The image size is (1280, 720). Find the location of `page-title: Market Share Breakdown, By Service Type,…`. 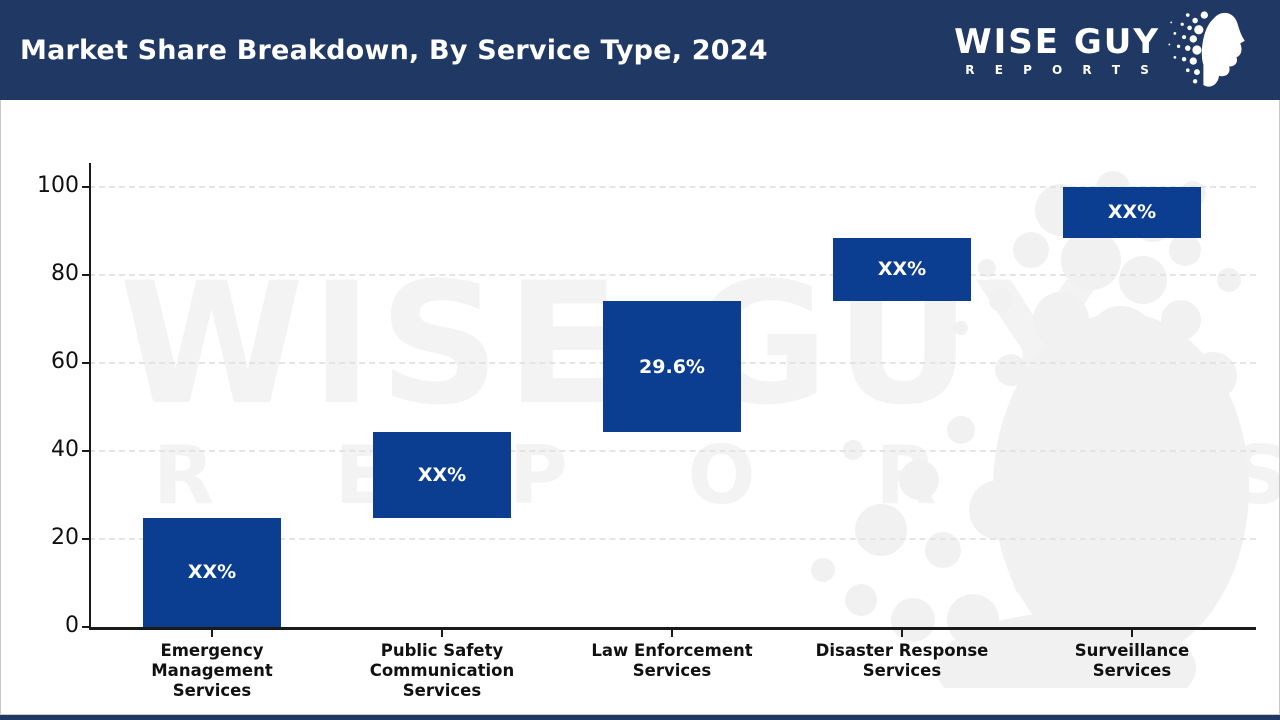

page-title: Market Share Breakdown, By Service Type,… is located at coordinates (394, 50).